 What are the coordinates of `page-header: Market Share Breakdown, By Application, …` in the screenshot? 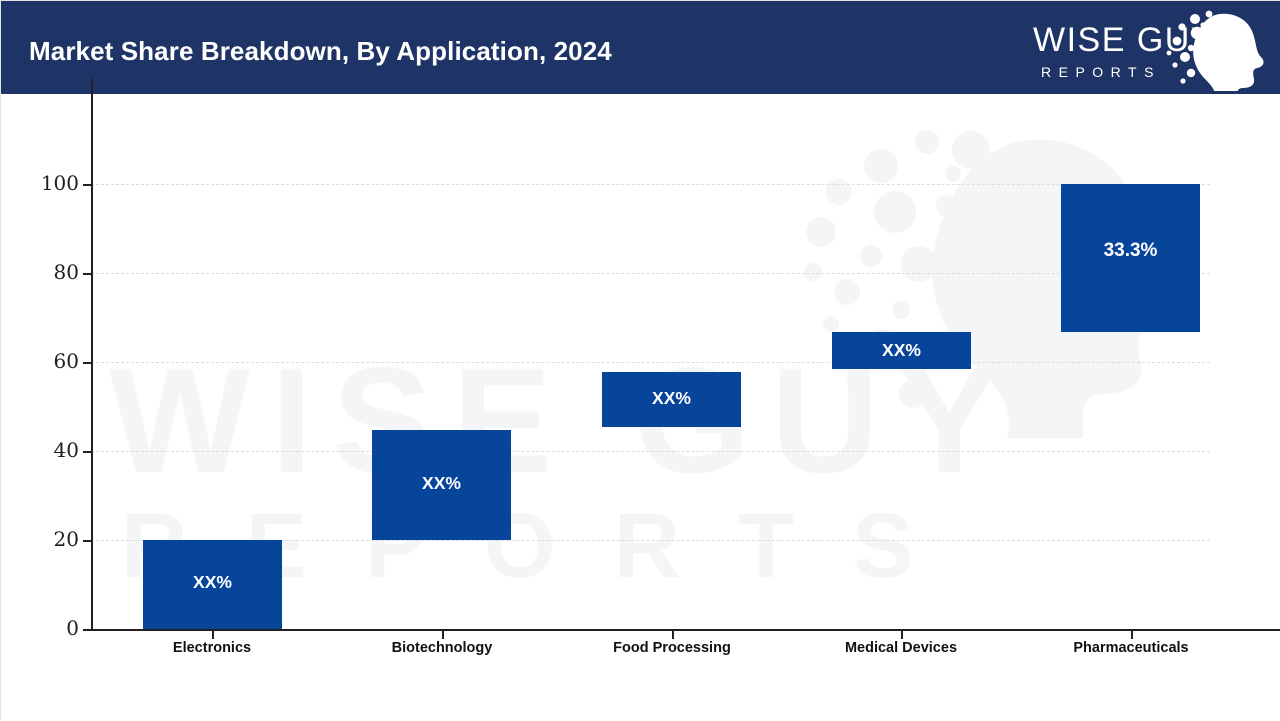 It's located at (640, 47).